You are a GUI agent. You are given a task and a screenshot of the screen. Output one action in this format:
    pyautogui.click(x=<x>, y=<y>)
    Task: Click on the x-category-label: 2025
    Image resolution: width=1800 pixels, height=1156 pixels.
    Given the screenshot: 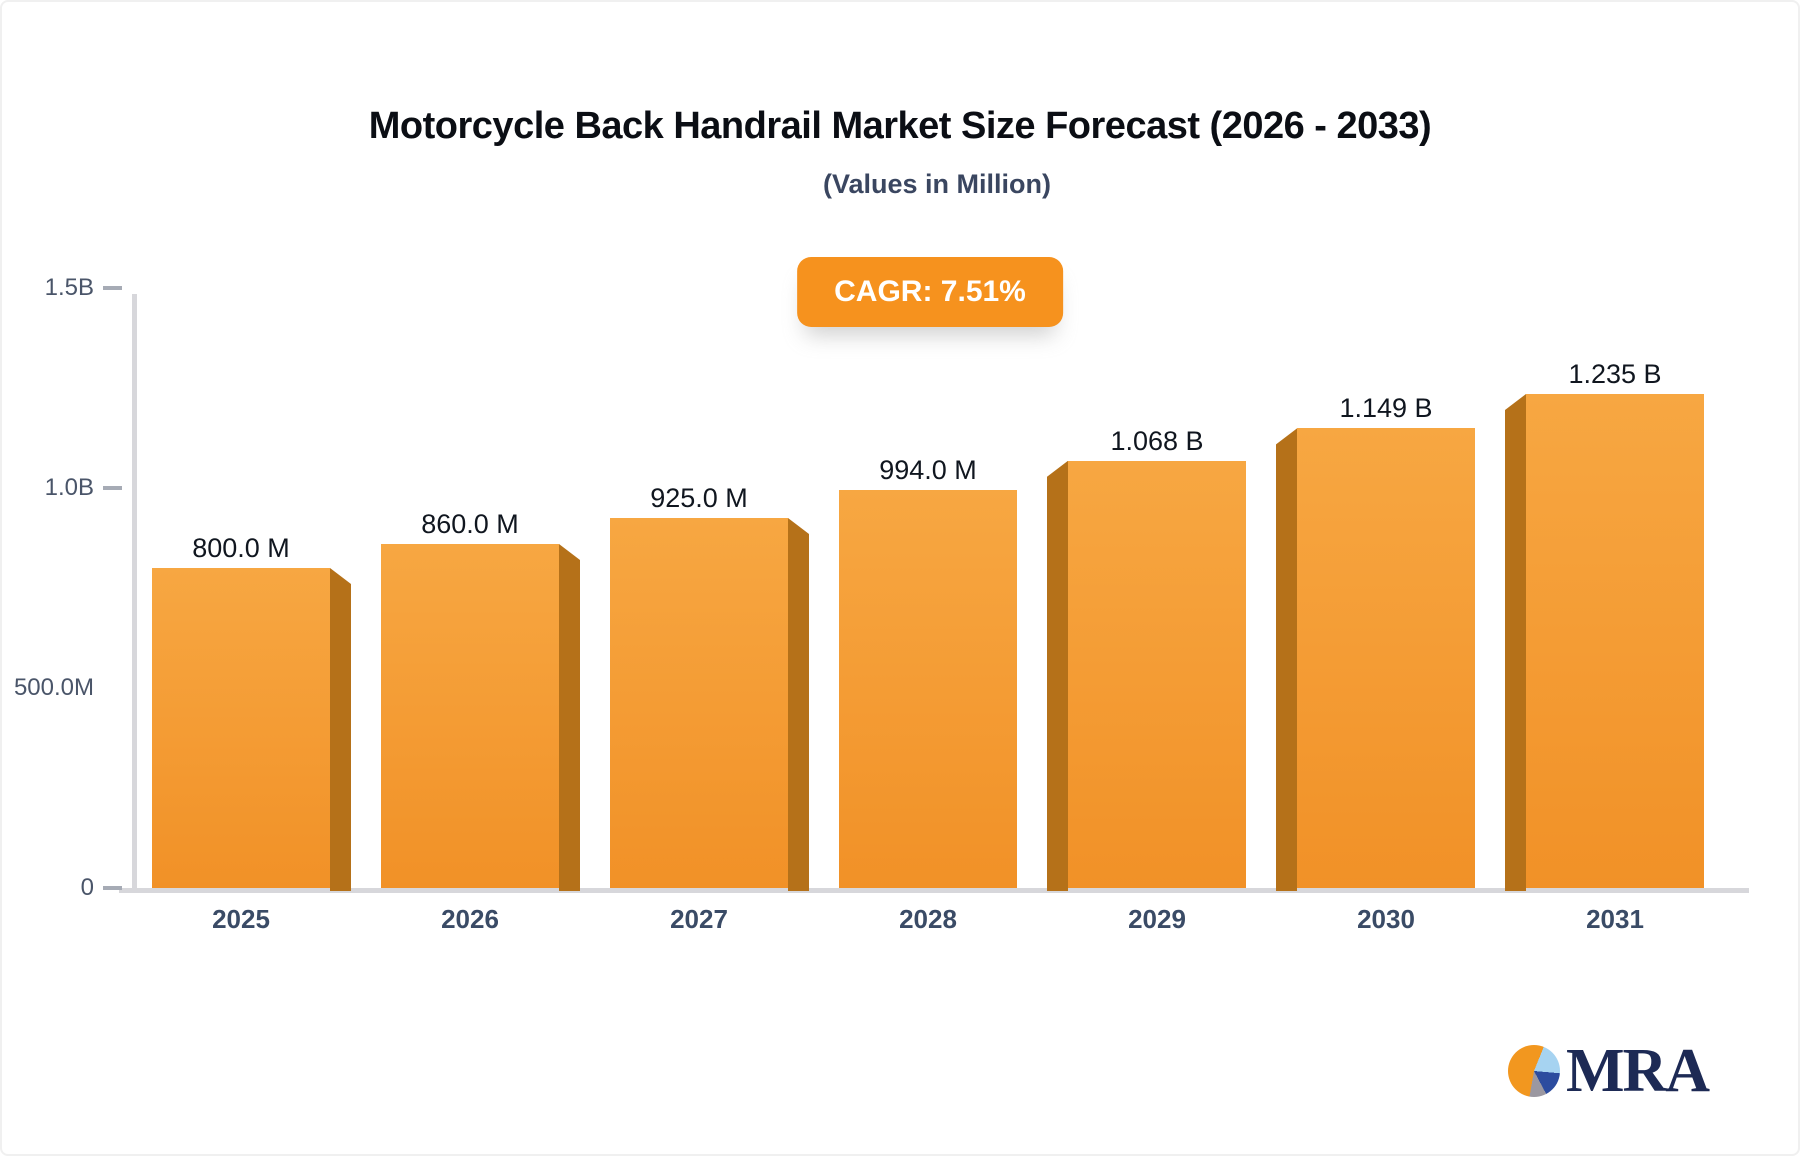 What is the action you would take?
    pyautogui.click(x=241, y=919)
    